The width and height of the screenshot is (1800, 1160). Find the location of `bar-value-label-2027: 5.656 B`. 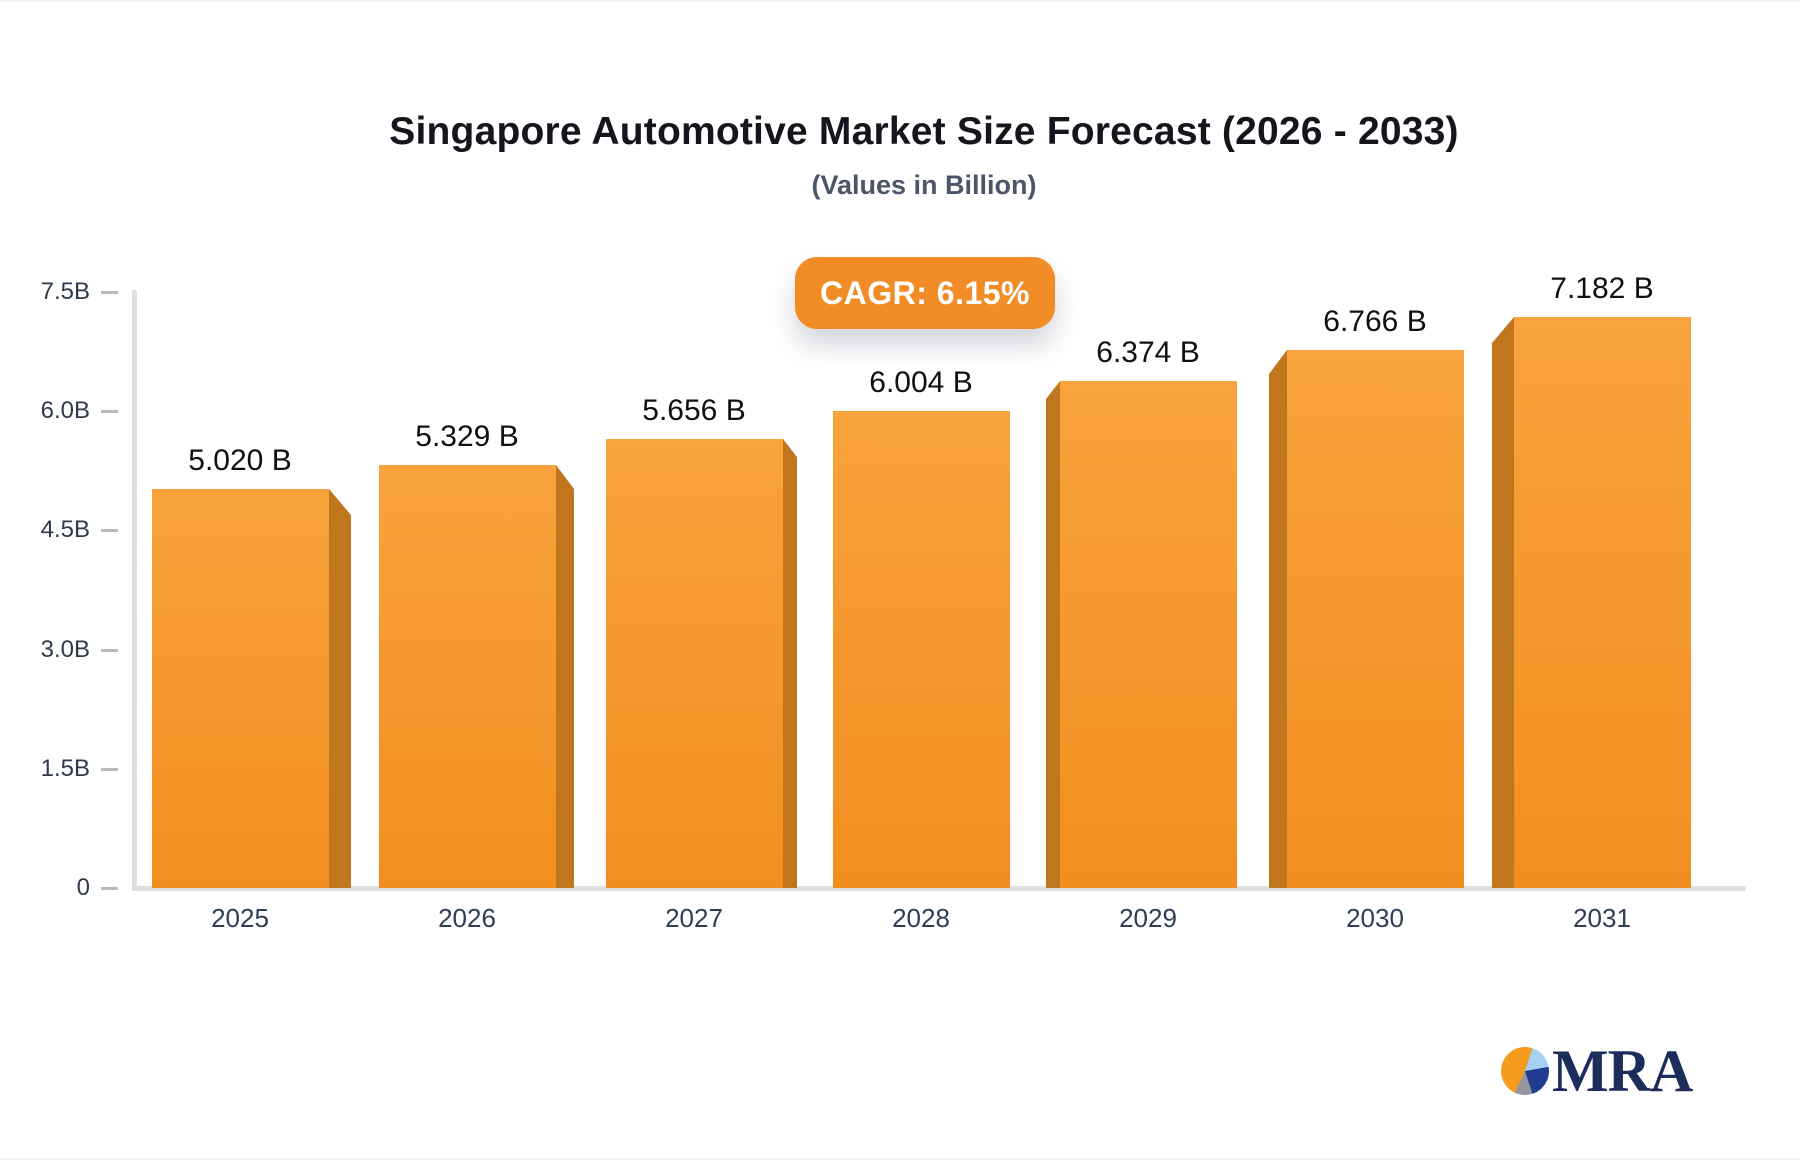

bar-value-label-2027: 5.656 B is located at coordinates (694, 410).